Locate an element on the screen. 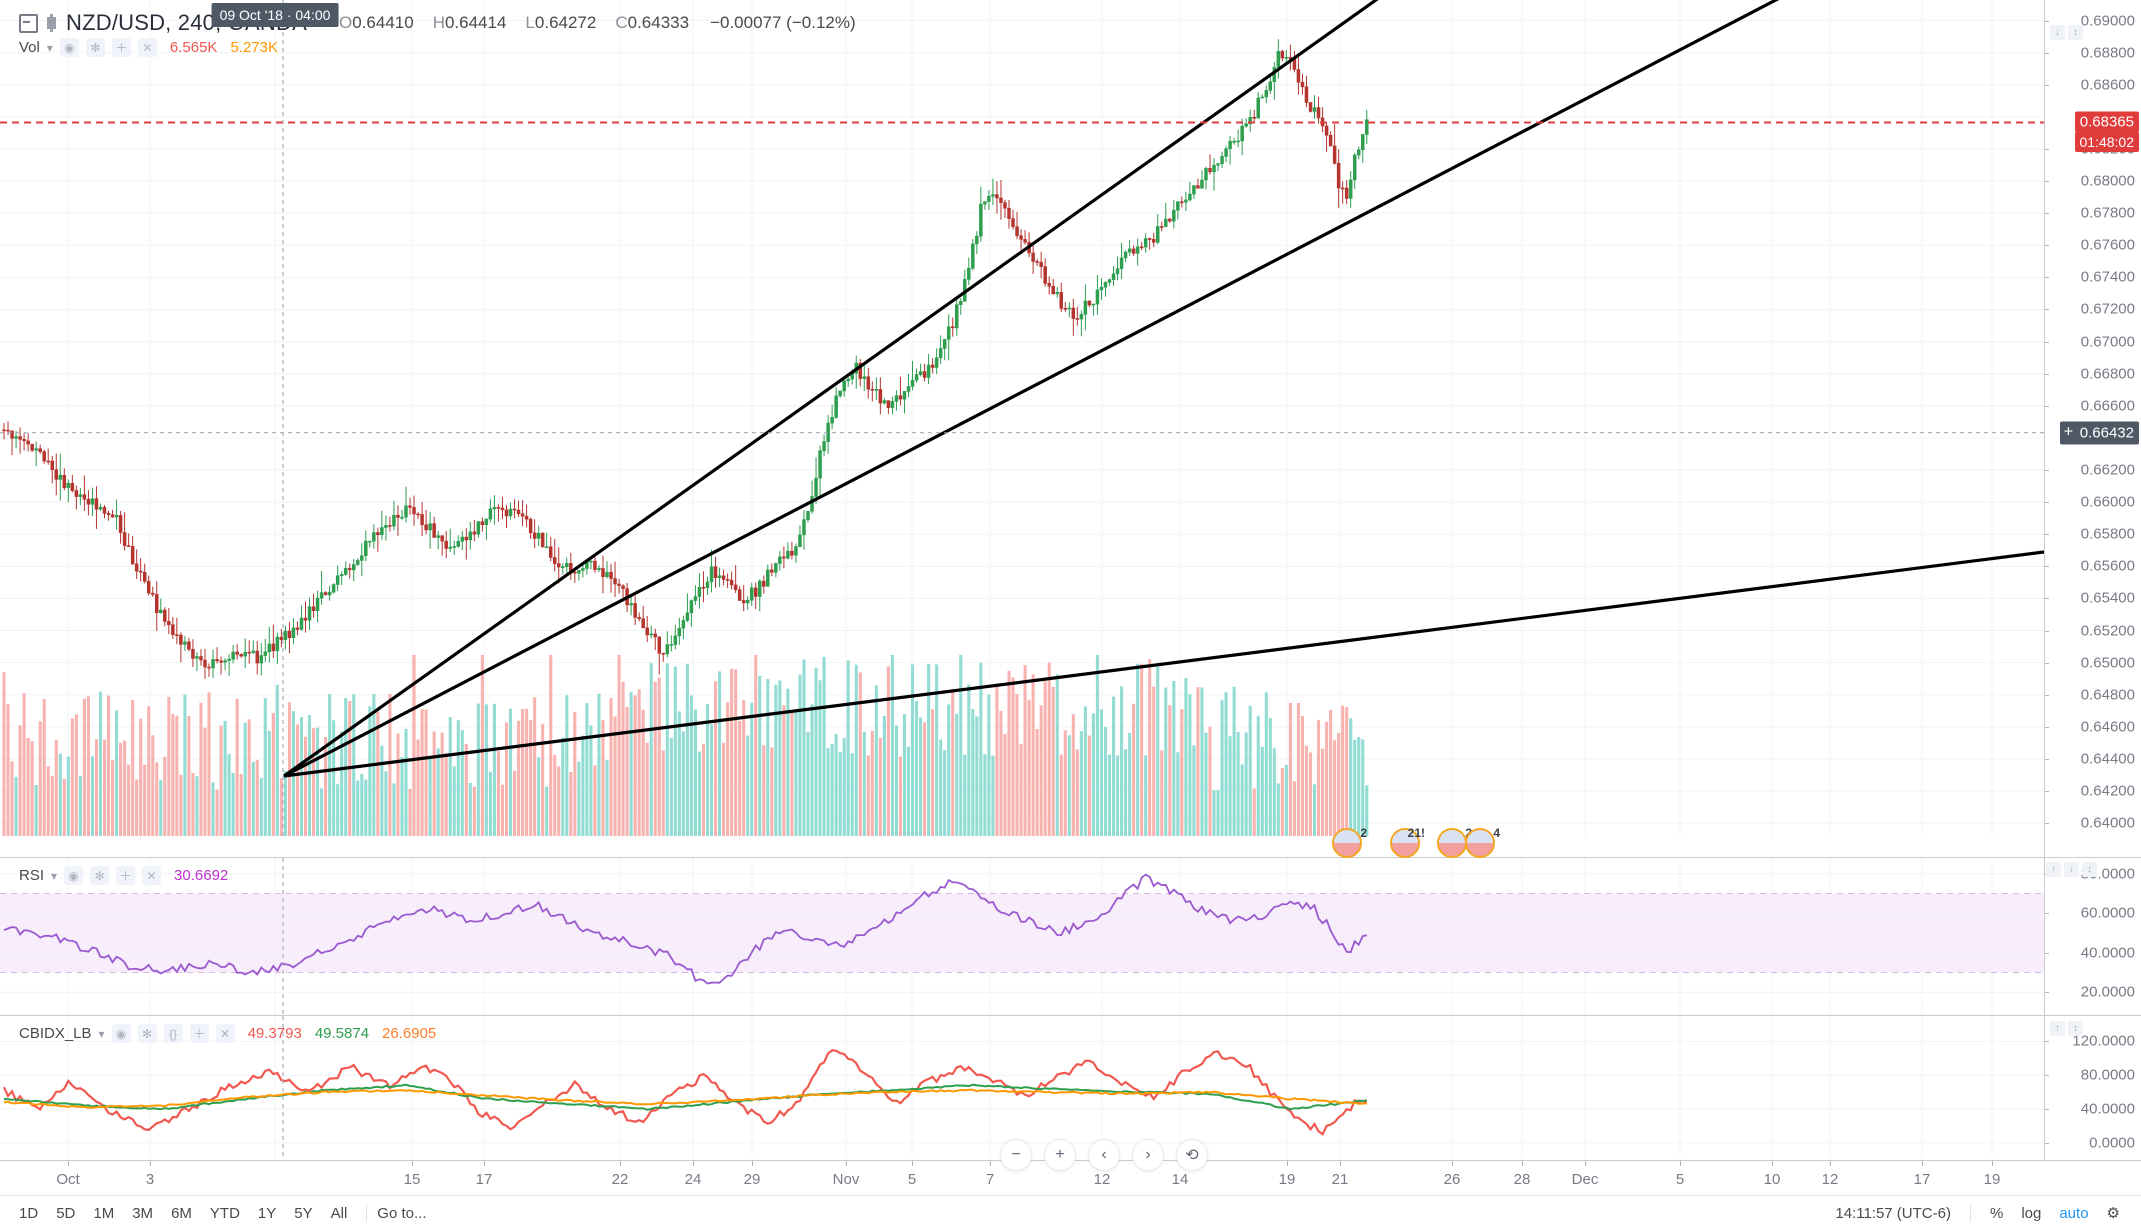 The width and height of the screenshot is (2141, 1230). gear-icon: ⚙ is located at coordinates (2113, 1213).